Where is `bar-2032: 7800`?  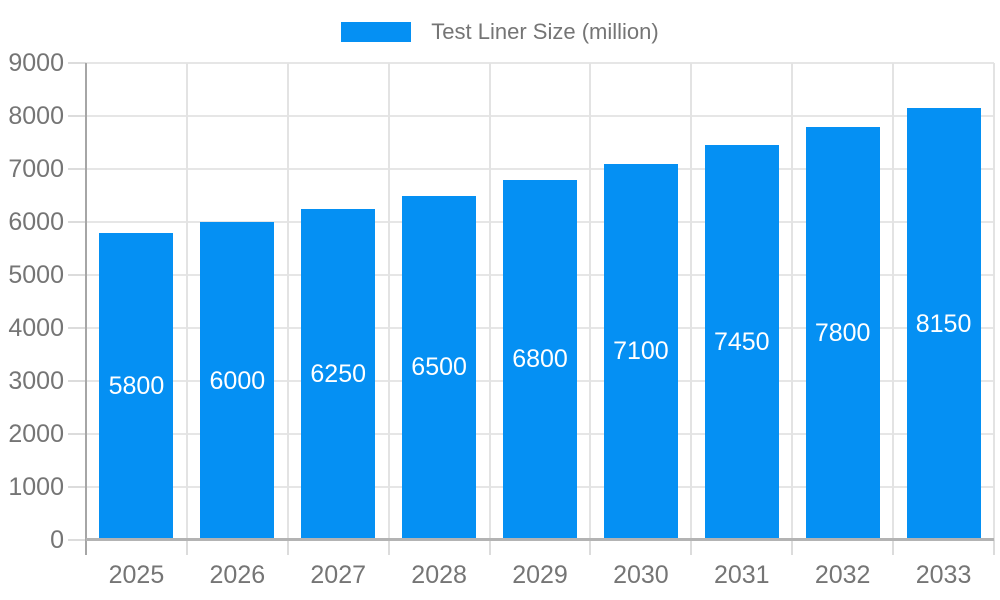
bar-2032: 7800 is located at coordinates (842, 333).